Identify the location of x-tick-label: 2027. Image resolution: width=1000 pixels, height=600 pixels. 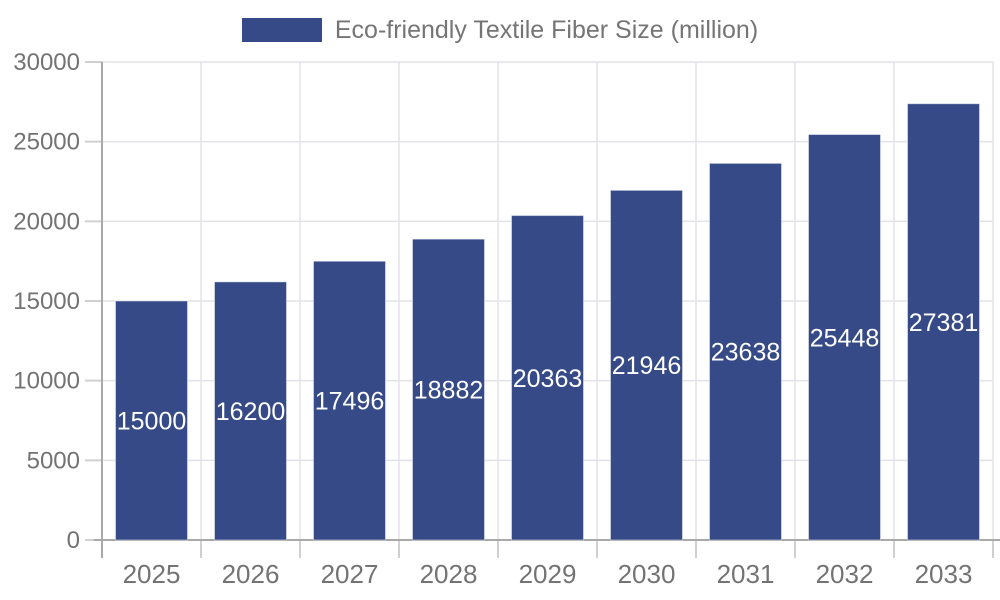
(350, 574).